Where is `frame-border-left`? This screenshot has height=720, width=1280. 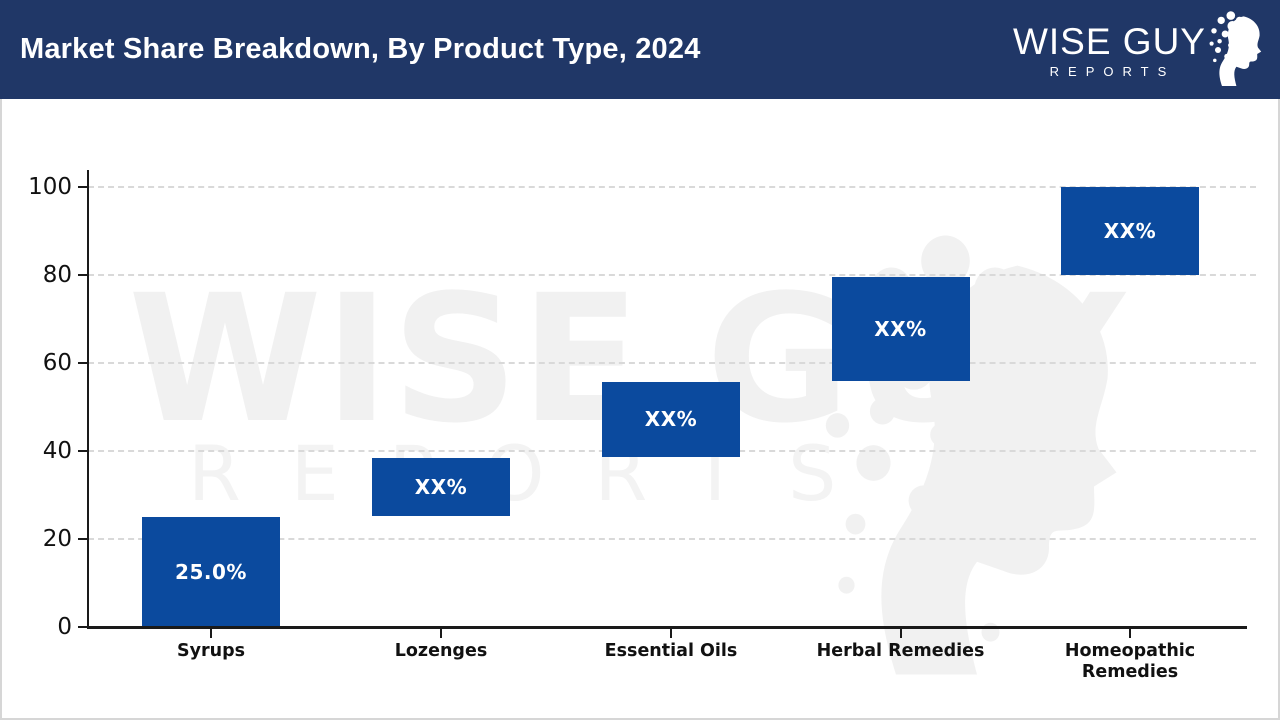
frame-border-left is located at coordinates (1, 409).